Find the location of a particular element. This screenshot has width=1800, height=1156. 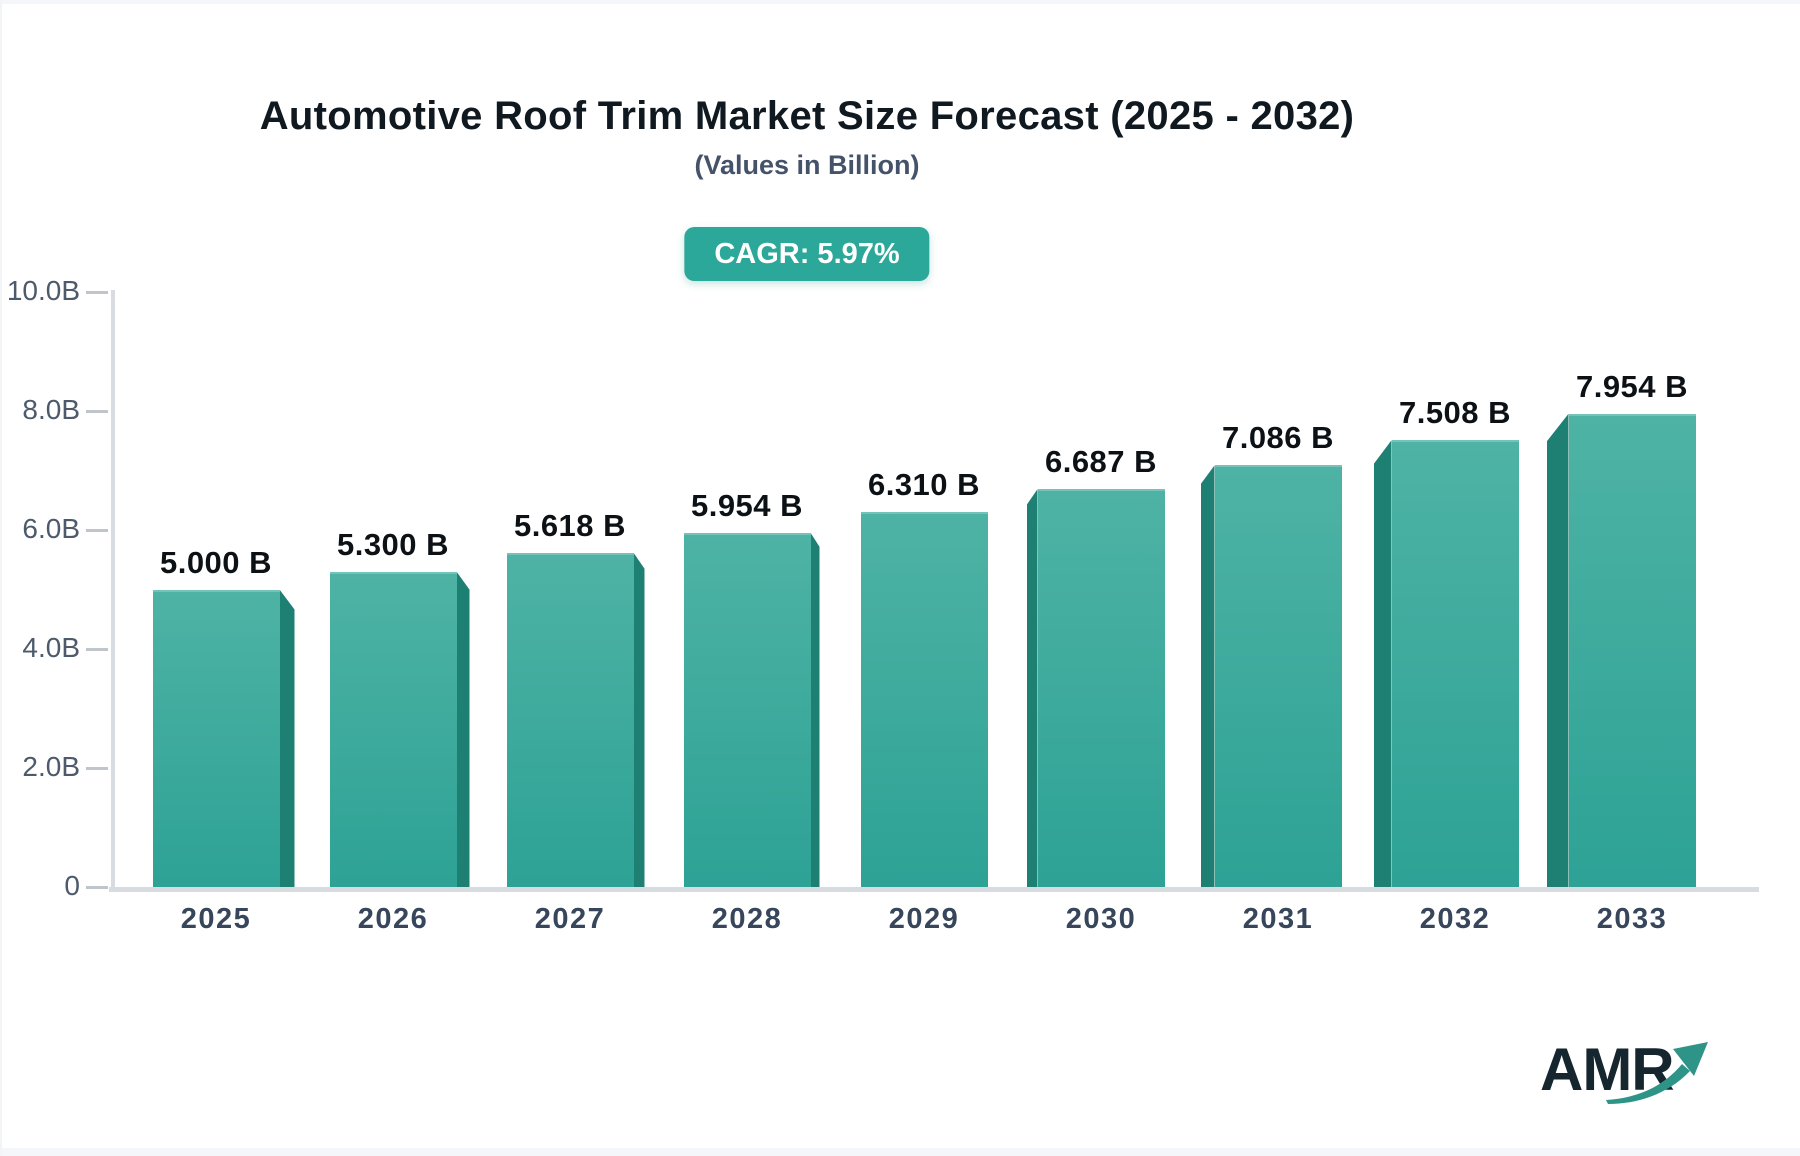

bar-value-label: 5.000 B is located at coordinates (216, 562).